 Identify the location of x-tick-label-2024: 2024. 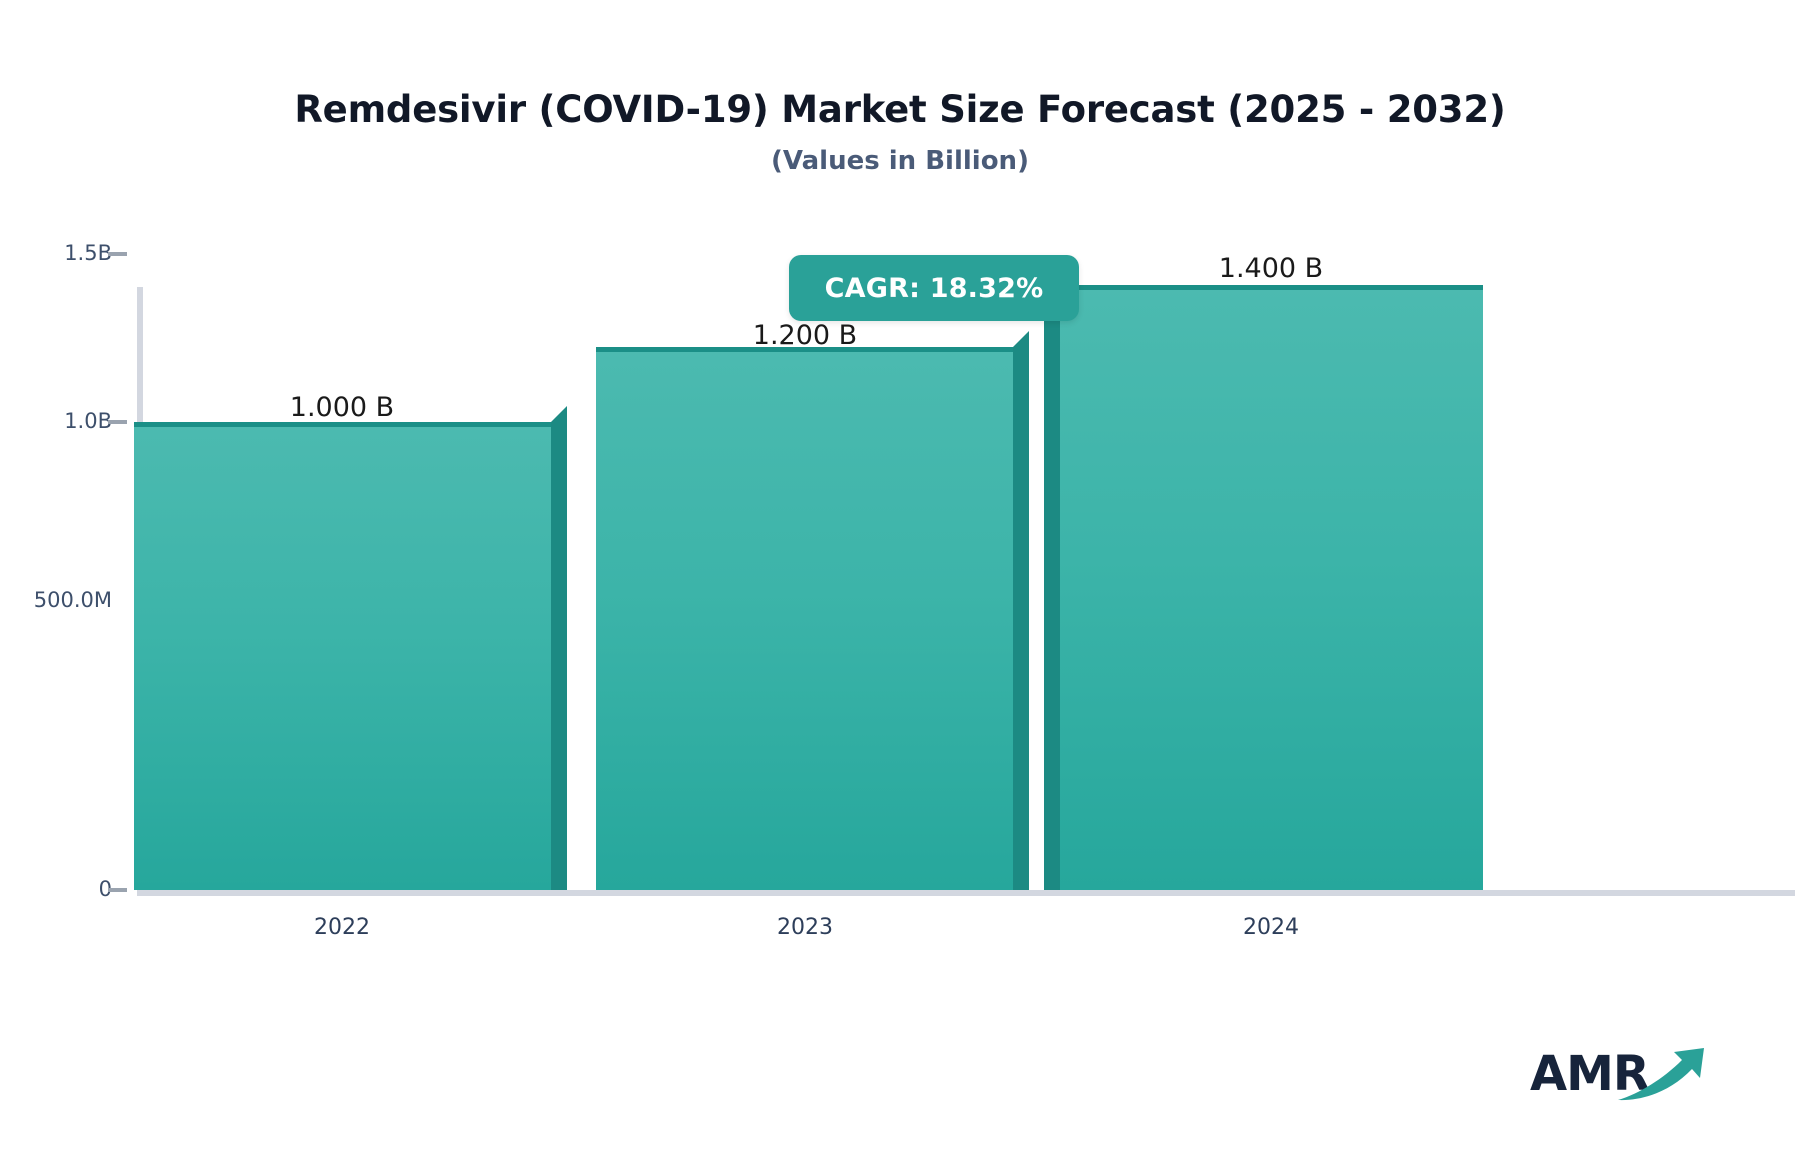
(1271, 927).